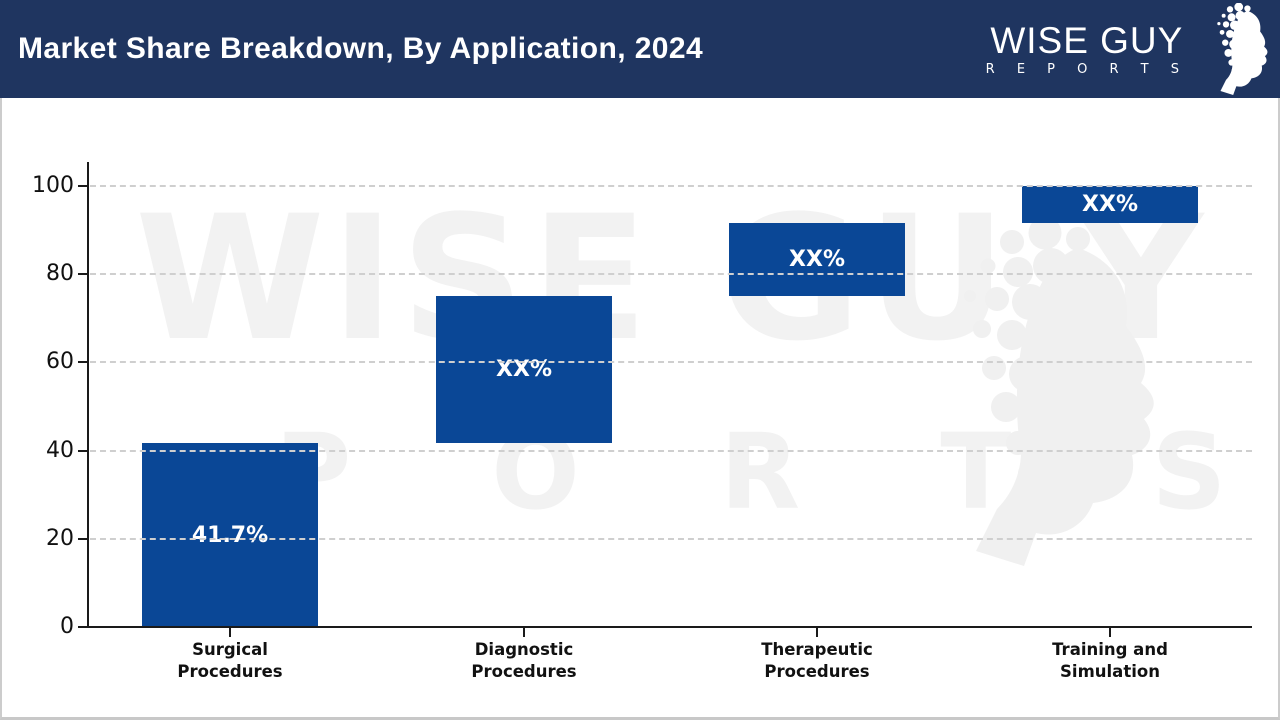 This screenshot has height=720, width=1280. I want to click on y-tick-label-60: 60, so click(60, 362).